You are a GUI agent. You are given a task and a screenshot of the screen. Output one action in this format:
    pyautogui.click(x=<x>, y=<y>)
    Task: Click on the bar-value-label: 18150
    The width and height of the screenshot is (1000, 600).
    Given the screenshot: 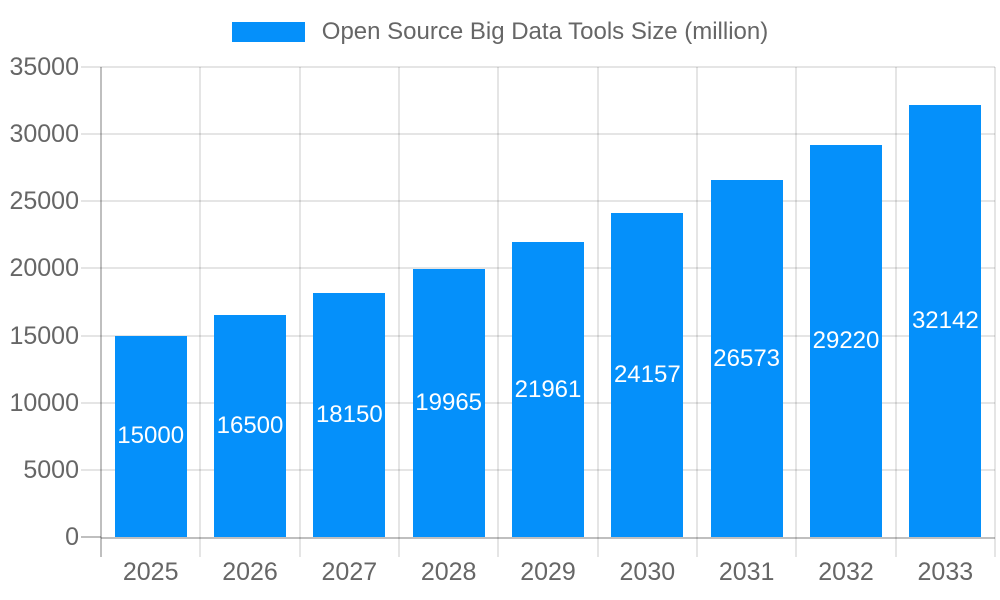 What is the action you would take?
    pyautogui.click(x=349, y=415)
    